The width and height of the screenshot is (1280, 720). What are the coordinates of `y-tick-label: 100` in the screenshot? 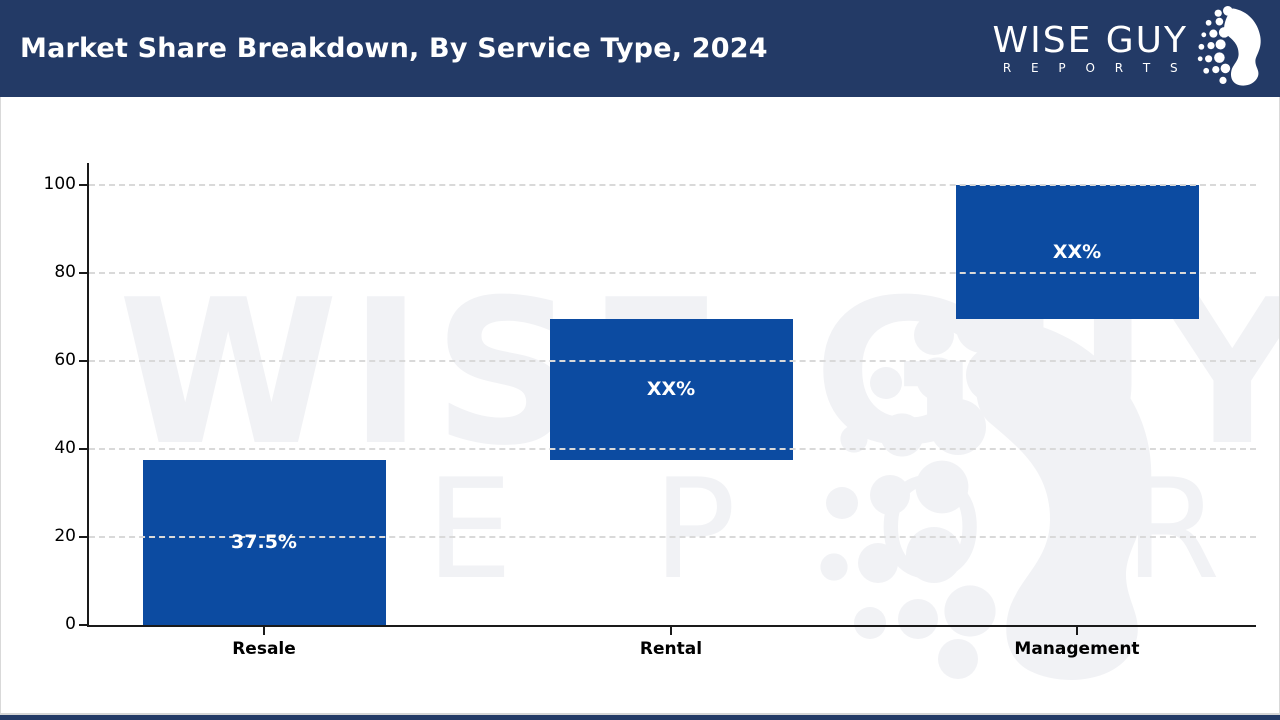 It's located at (59, 183).